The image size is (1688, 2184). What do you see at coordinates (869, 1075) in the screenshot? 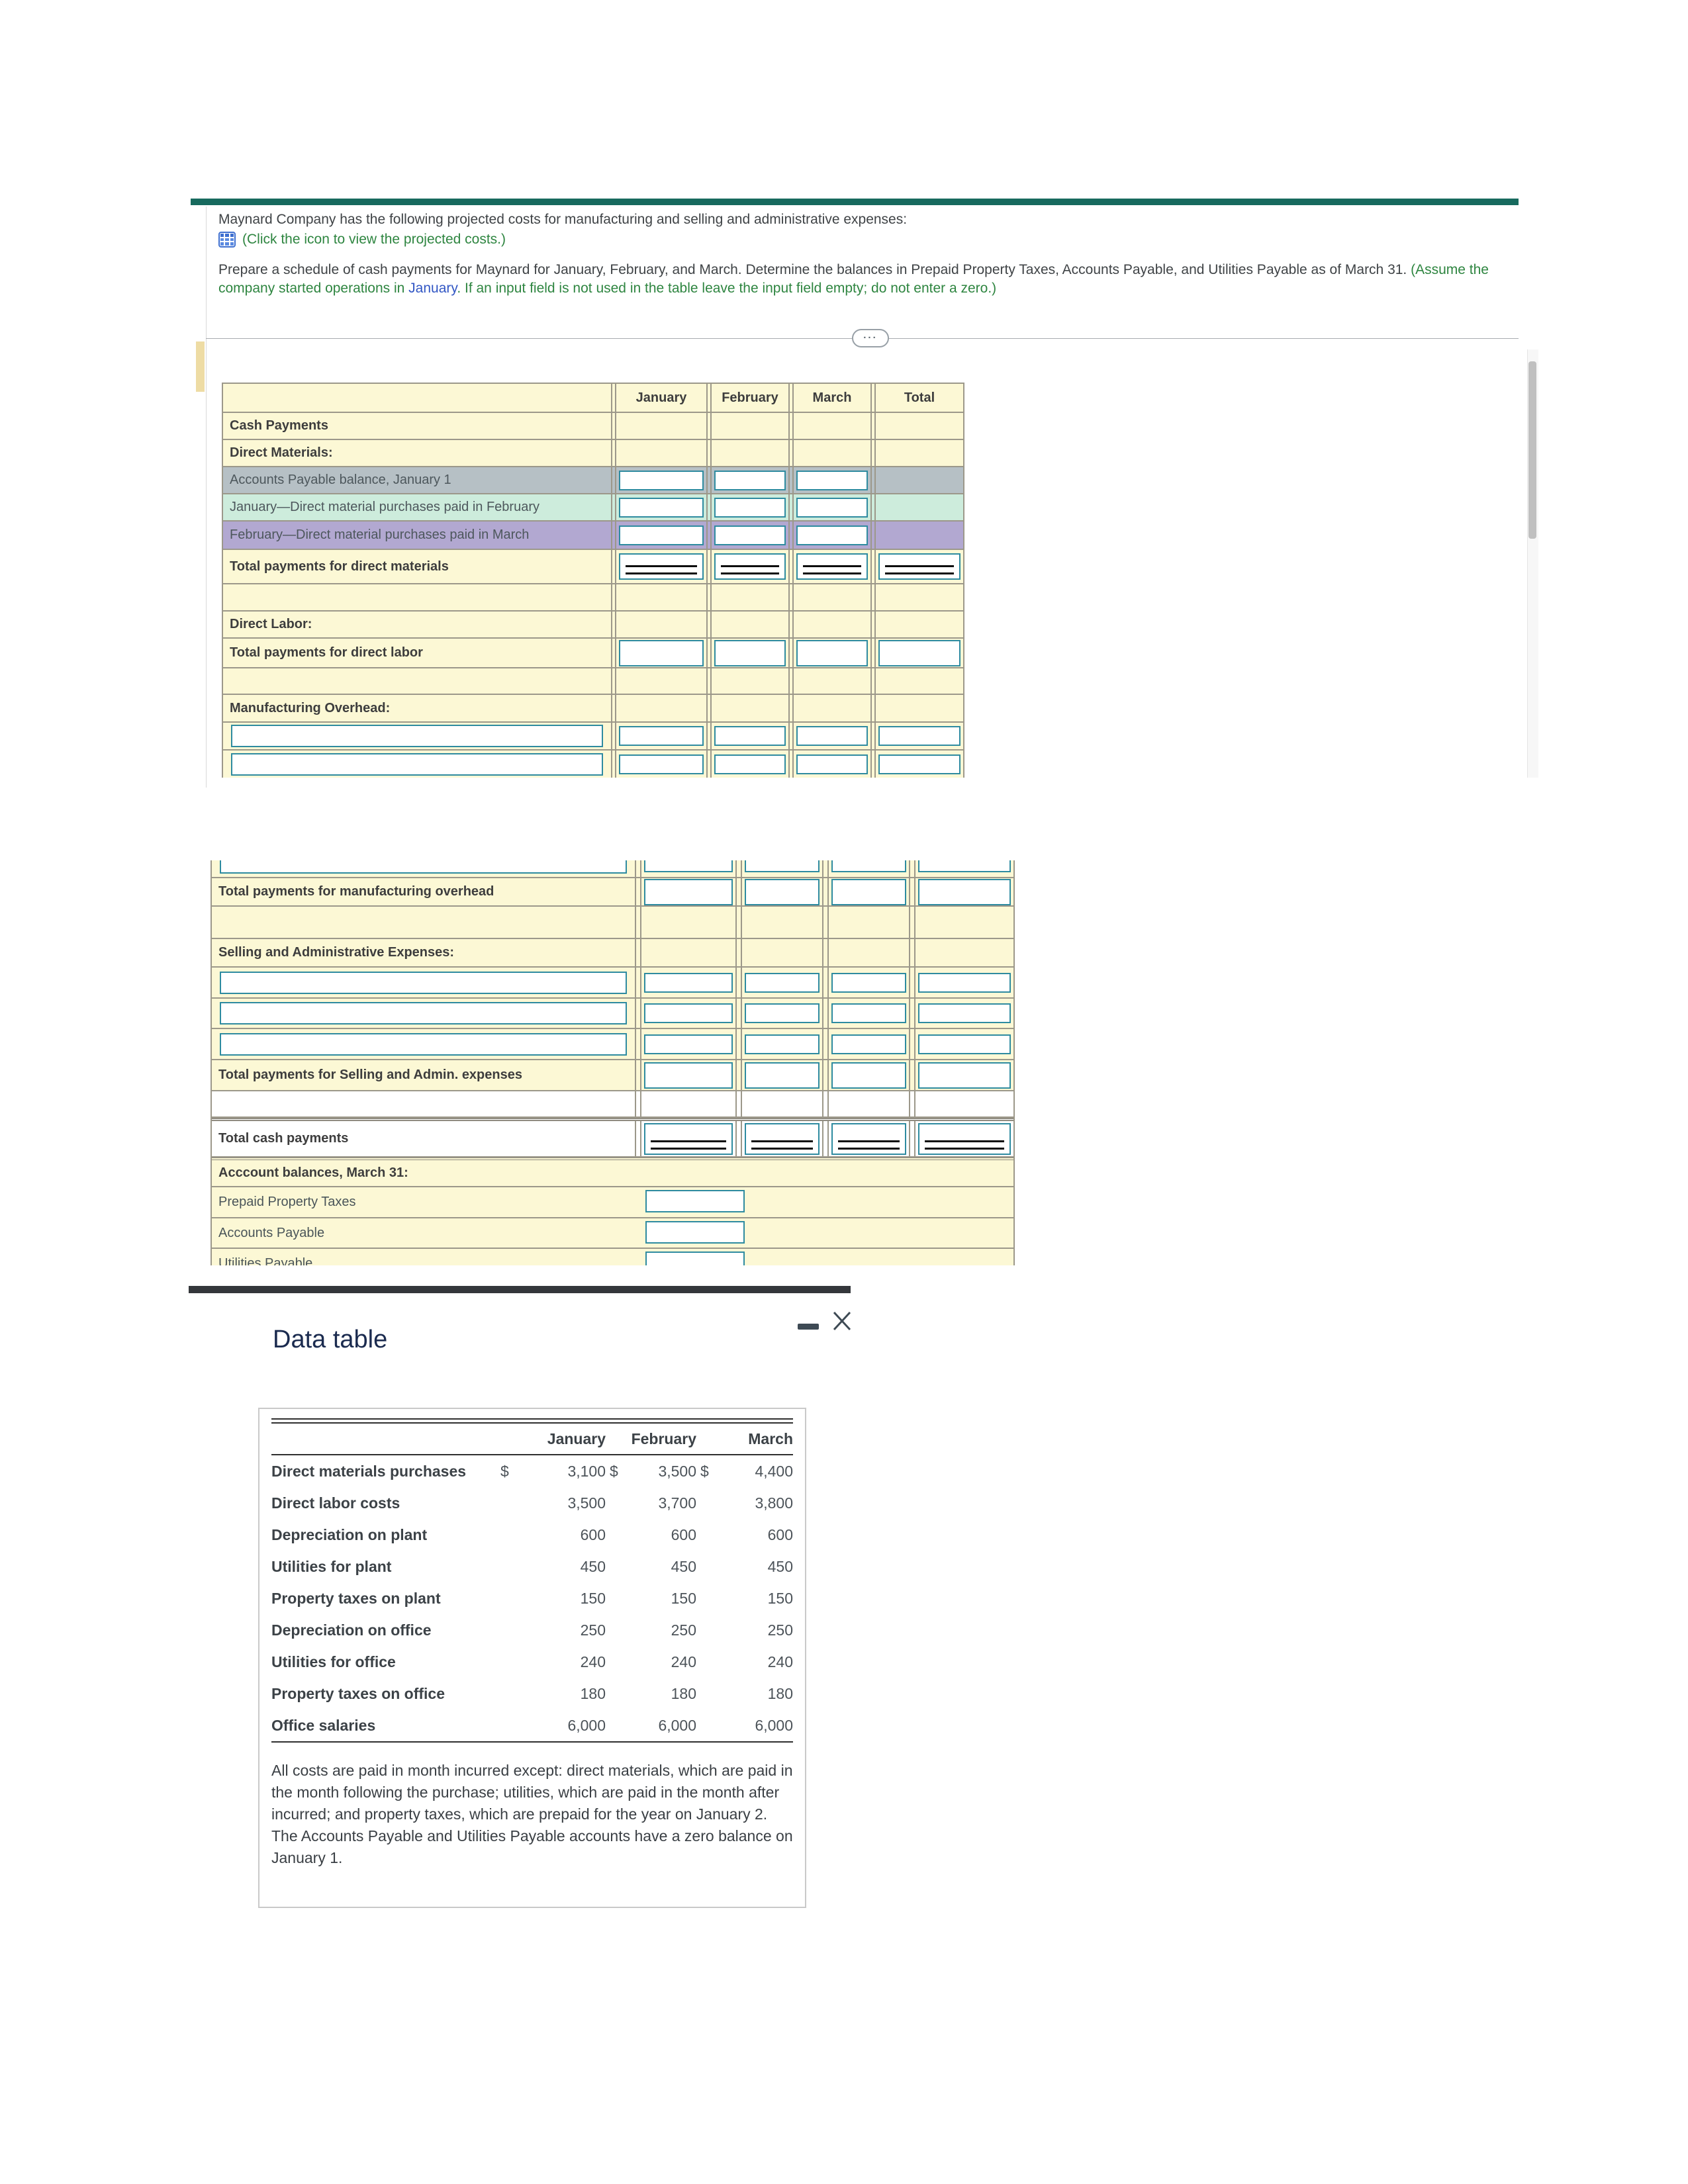
I see `input-totalsa-mar` at bounding box center [869, 1075].